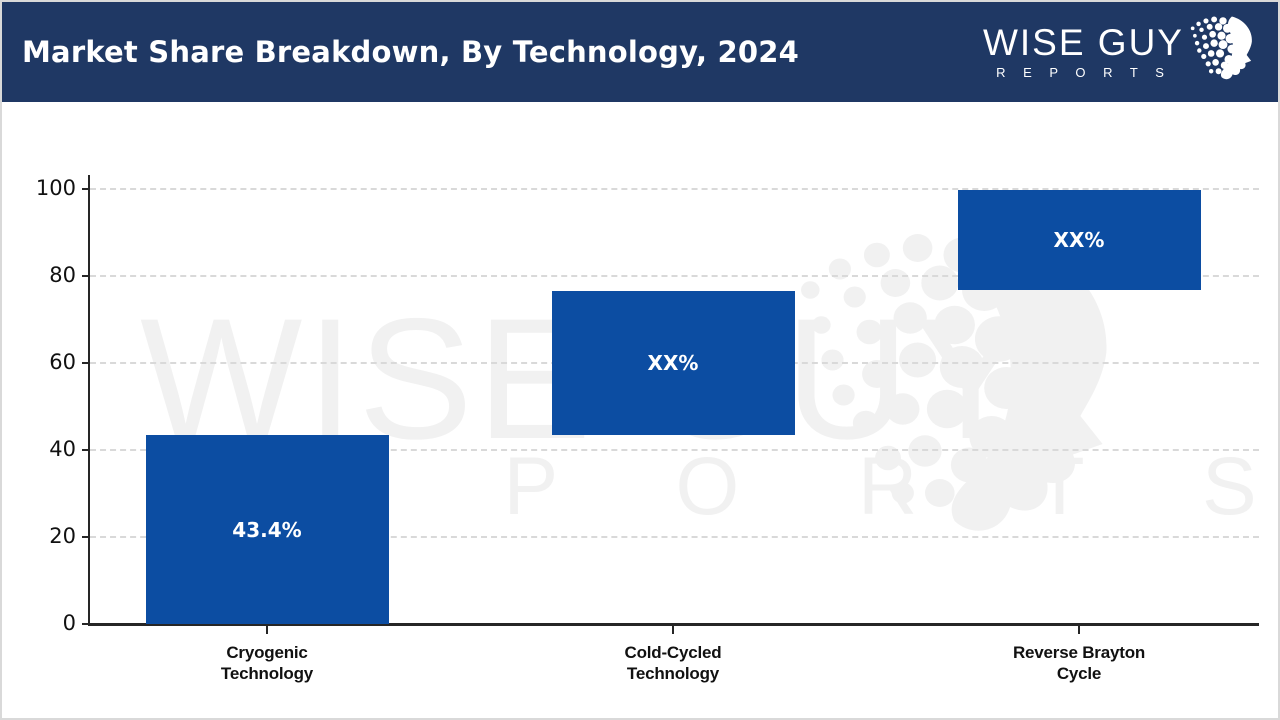 Image resolution: width=1280 pixels, height=720 pixels. I want to click on y-axis-tick-label: 80, so click(62, 274).